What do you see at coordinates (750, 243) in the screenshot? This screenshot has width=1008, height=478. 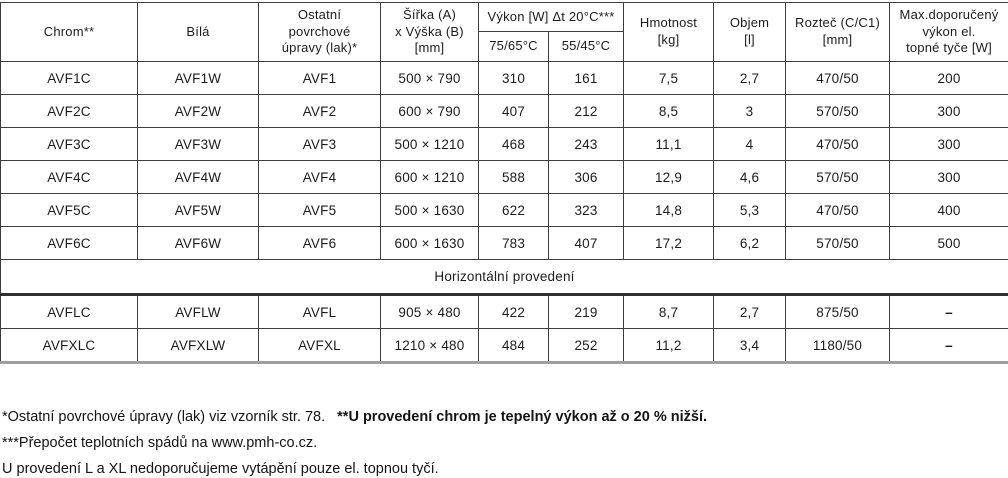 I see `table-cell: 6,2` at bounding box center [750, 243].